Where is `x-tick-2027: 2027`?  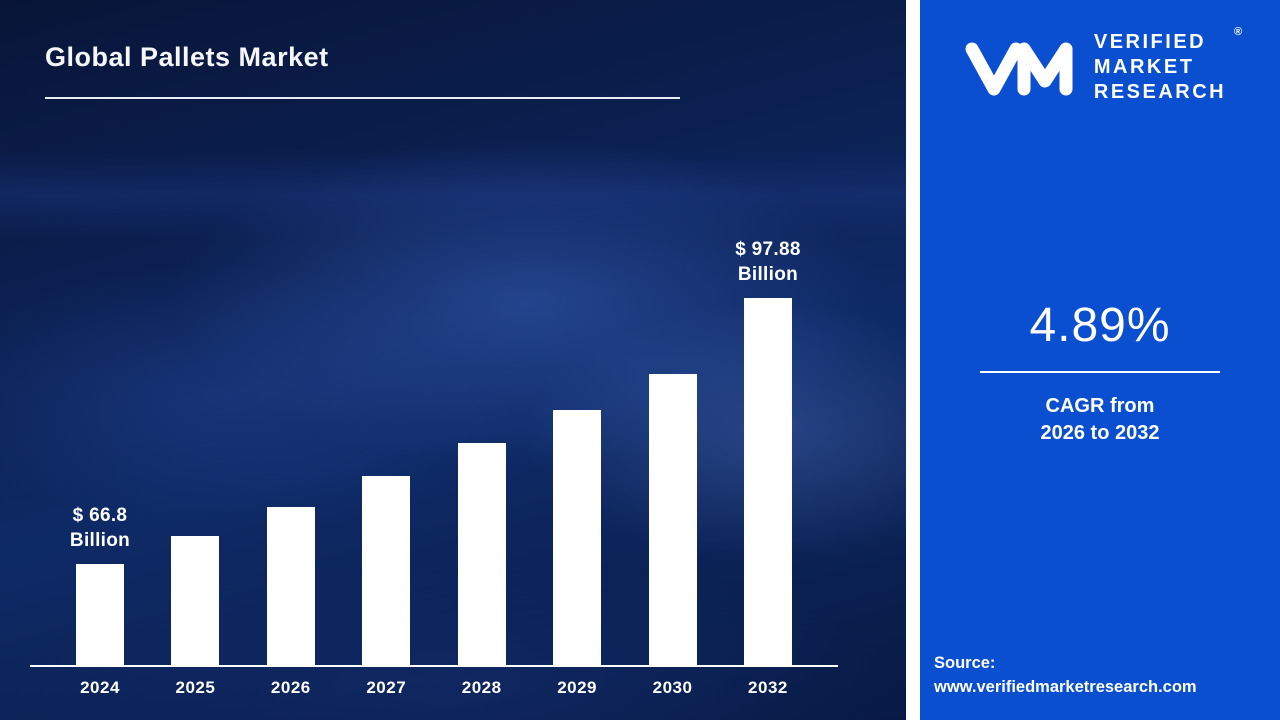
x-tick-2027: 2027 is located at coordinates (386, 687).